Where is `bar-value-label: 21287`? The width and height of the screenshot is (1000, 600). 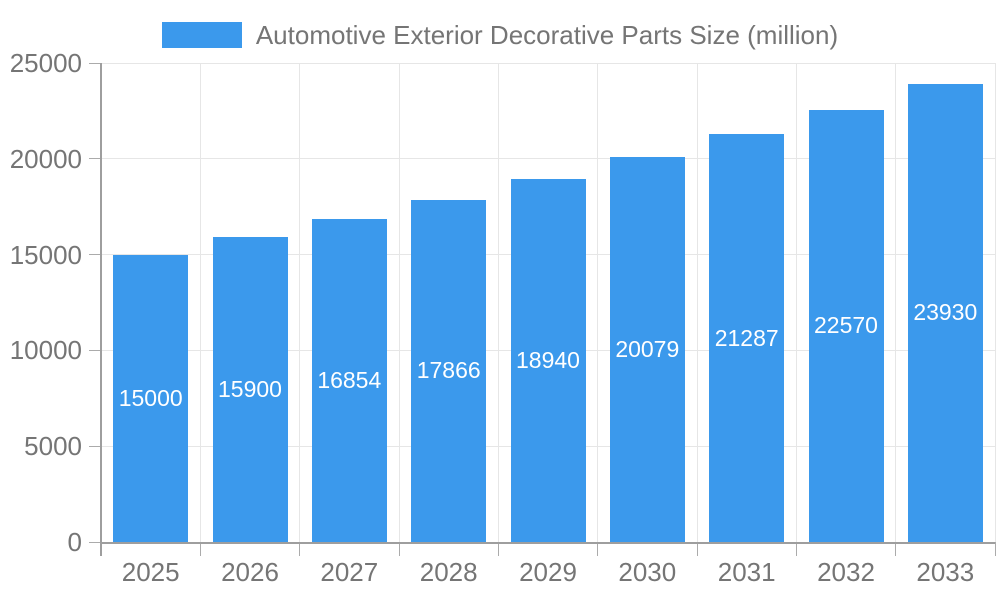
bar-value-label: 21287 is located at coordinates (746, 337).